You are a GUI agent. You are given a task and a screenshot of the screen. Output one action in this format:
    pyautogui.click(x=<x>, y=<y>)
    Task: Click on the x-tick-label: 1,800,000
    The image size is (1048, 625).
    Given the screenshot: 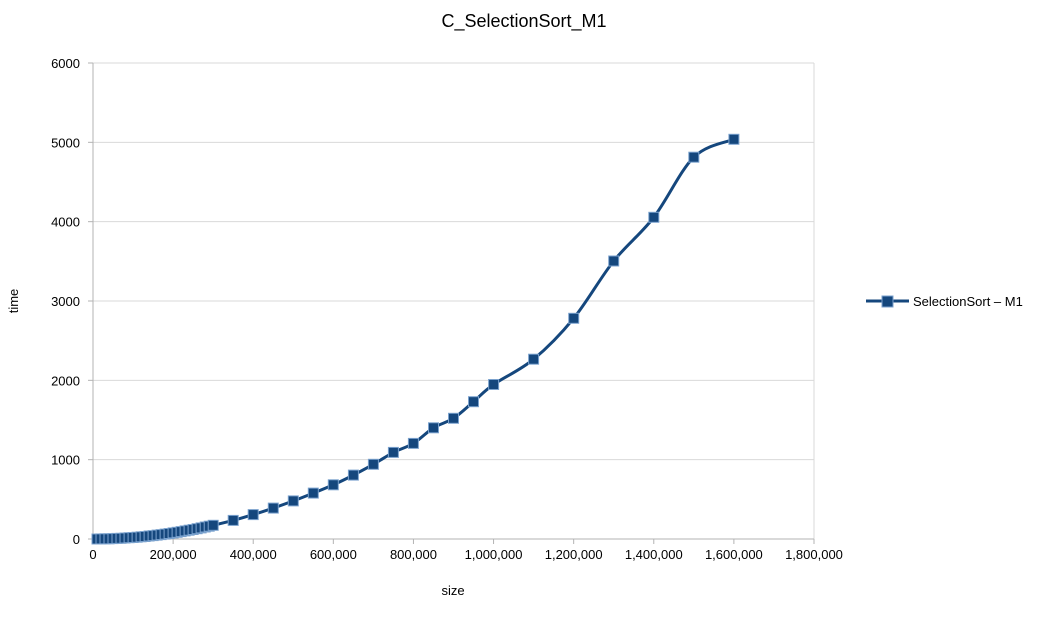 What is the action you would take?
    pyautogui.click(x=814, y=554)
    